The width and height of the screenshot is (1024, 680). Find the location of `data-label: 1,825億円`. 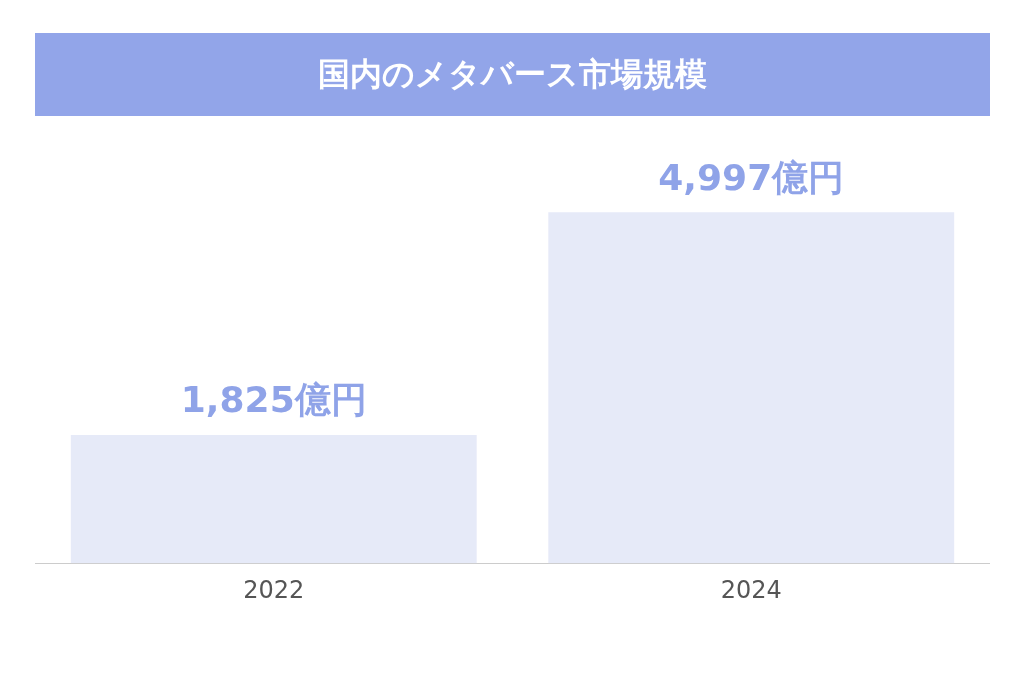

data-label: 1,825億円 is located at coordinates (273, 400).